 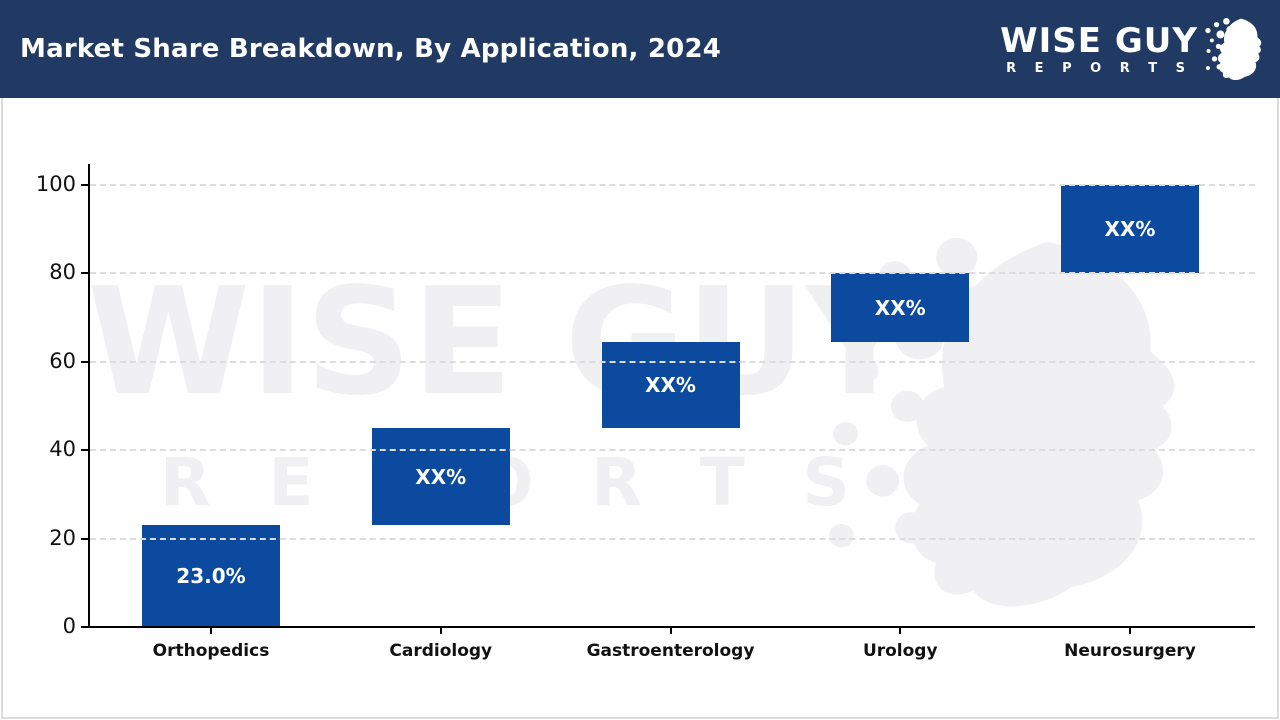 I want to click on x-tick-cardiology, so click(x=440, y=630).